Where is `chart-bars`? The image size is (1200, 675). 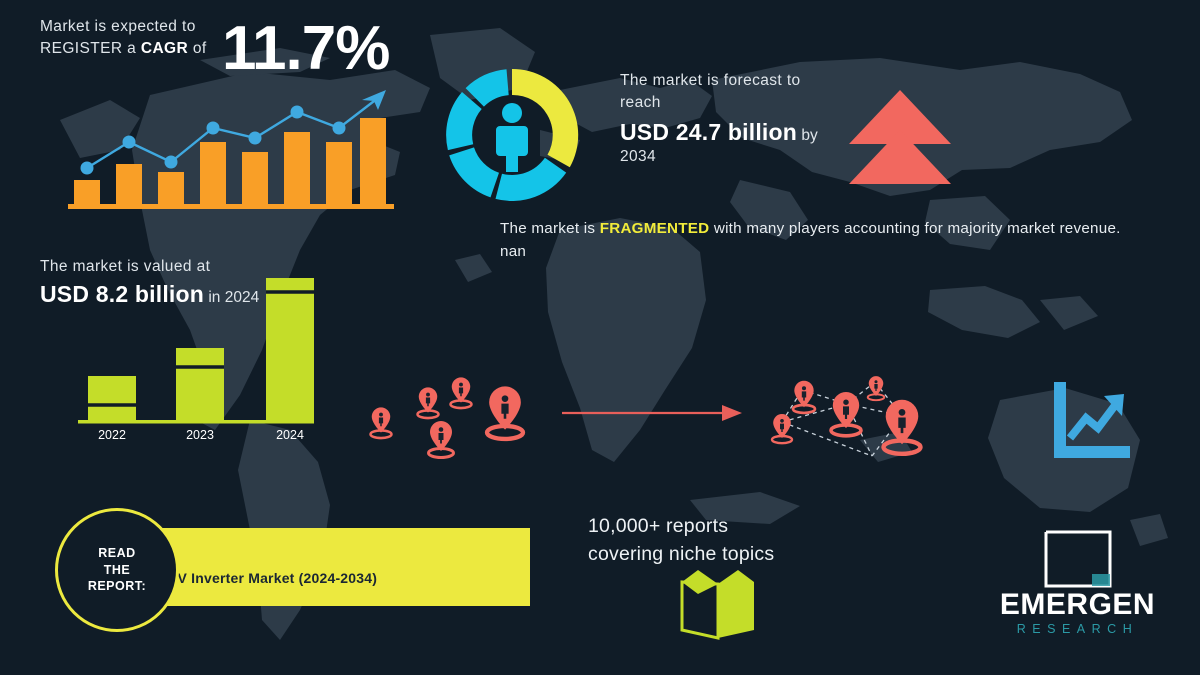 chart-bars is located at coordinates (230, 161).